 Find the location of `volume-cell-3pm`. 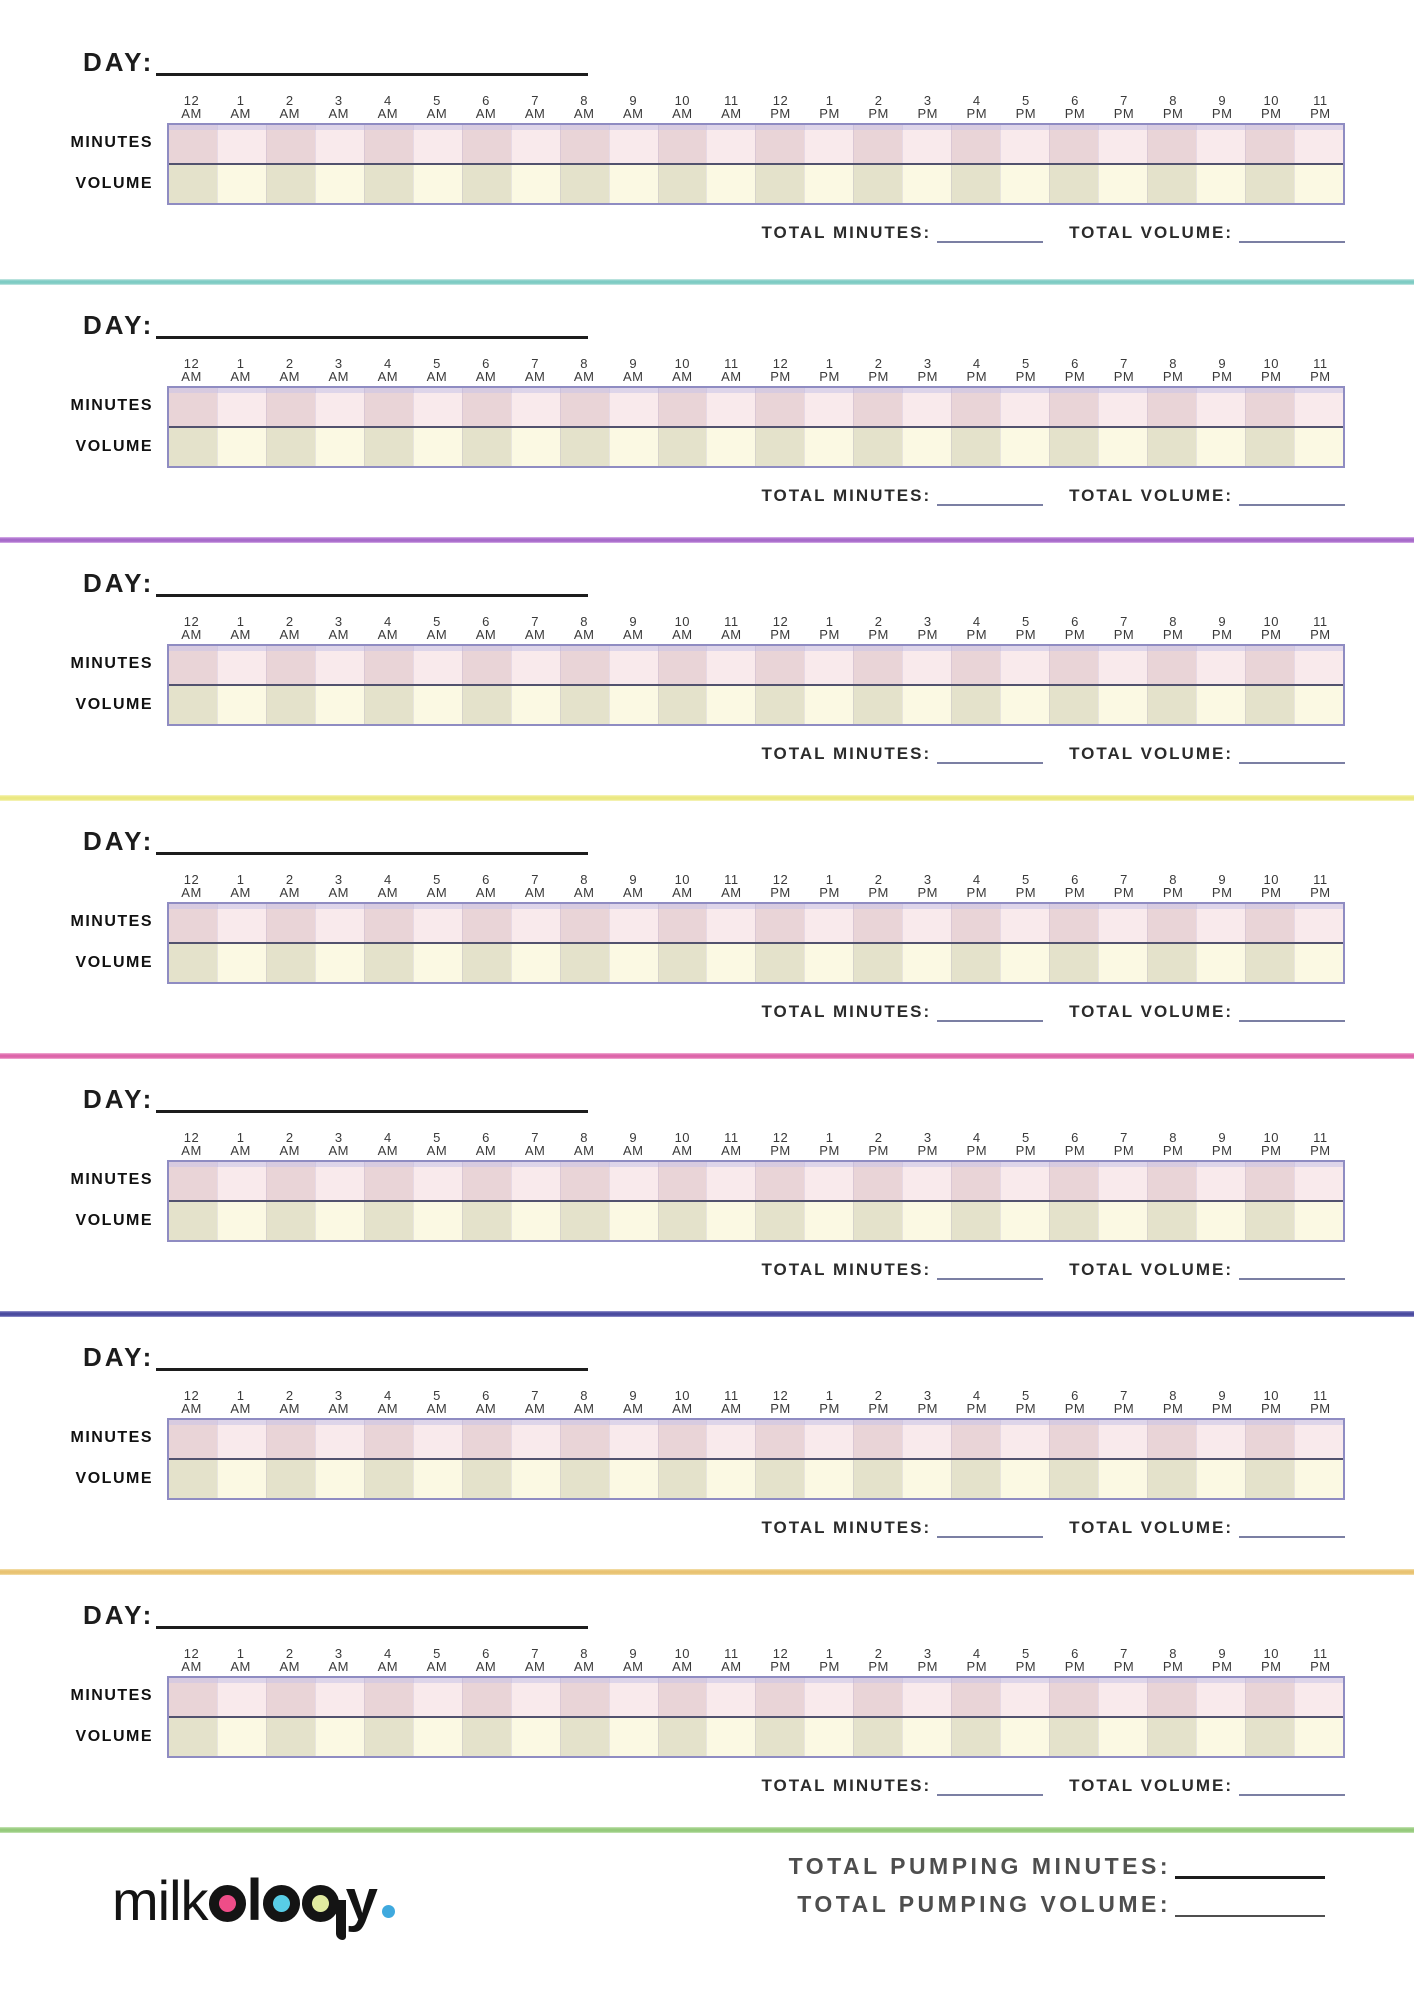

volume-cell-3pm is located at coordinates (927, 447).